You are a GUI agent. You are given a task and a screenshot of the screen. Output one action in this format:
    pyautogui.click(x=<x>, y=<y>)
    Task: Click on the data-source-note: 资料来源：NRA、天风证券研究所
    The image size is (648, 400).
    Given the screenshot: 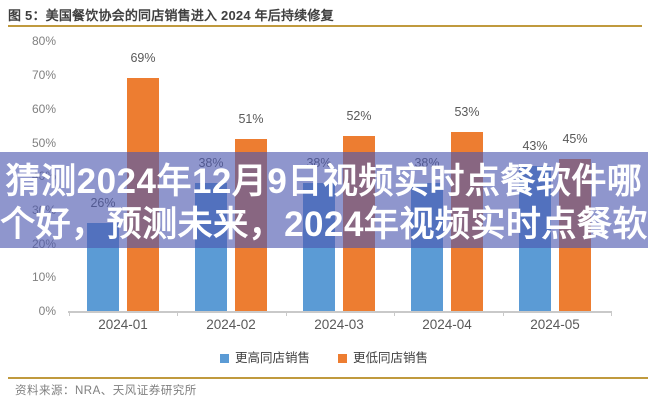 What is the action you would take?
    pyautogui.click(x=106, y=391)
    